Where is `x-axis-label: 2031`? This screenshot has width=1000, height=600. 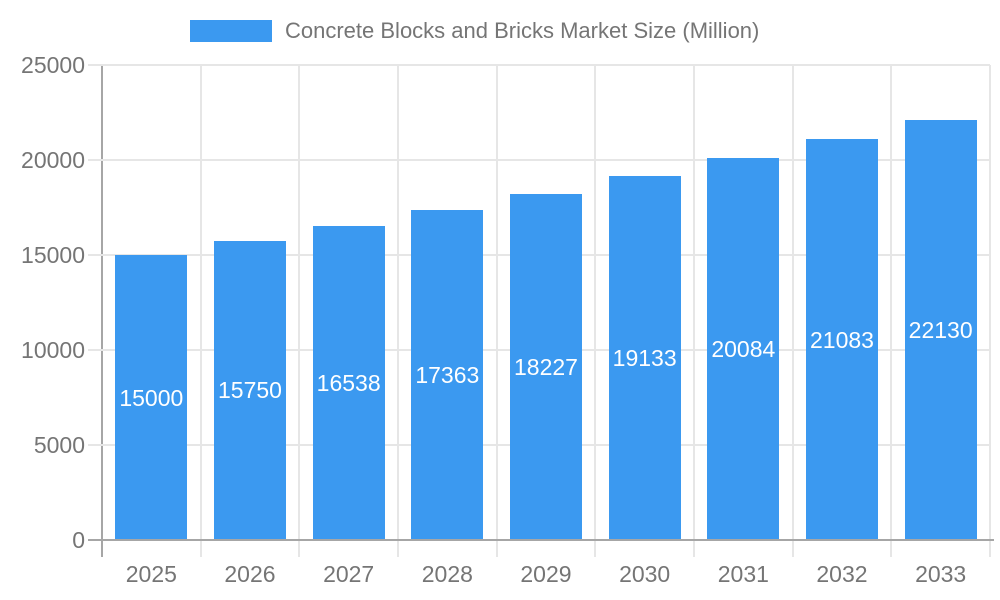 x-axis-label: 2031 is located at coordinates (743, 574).